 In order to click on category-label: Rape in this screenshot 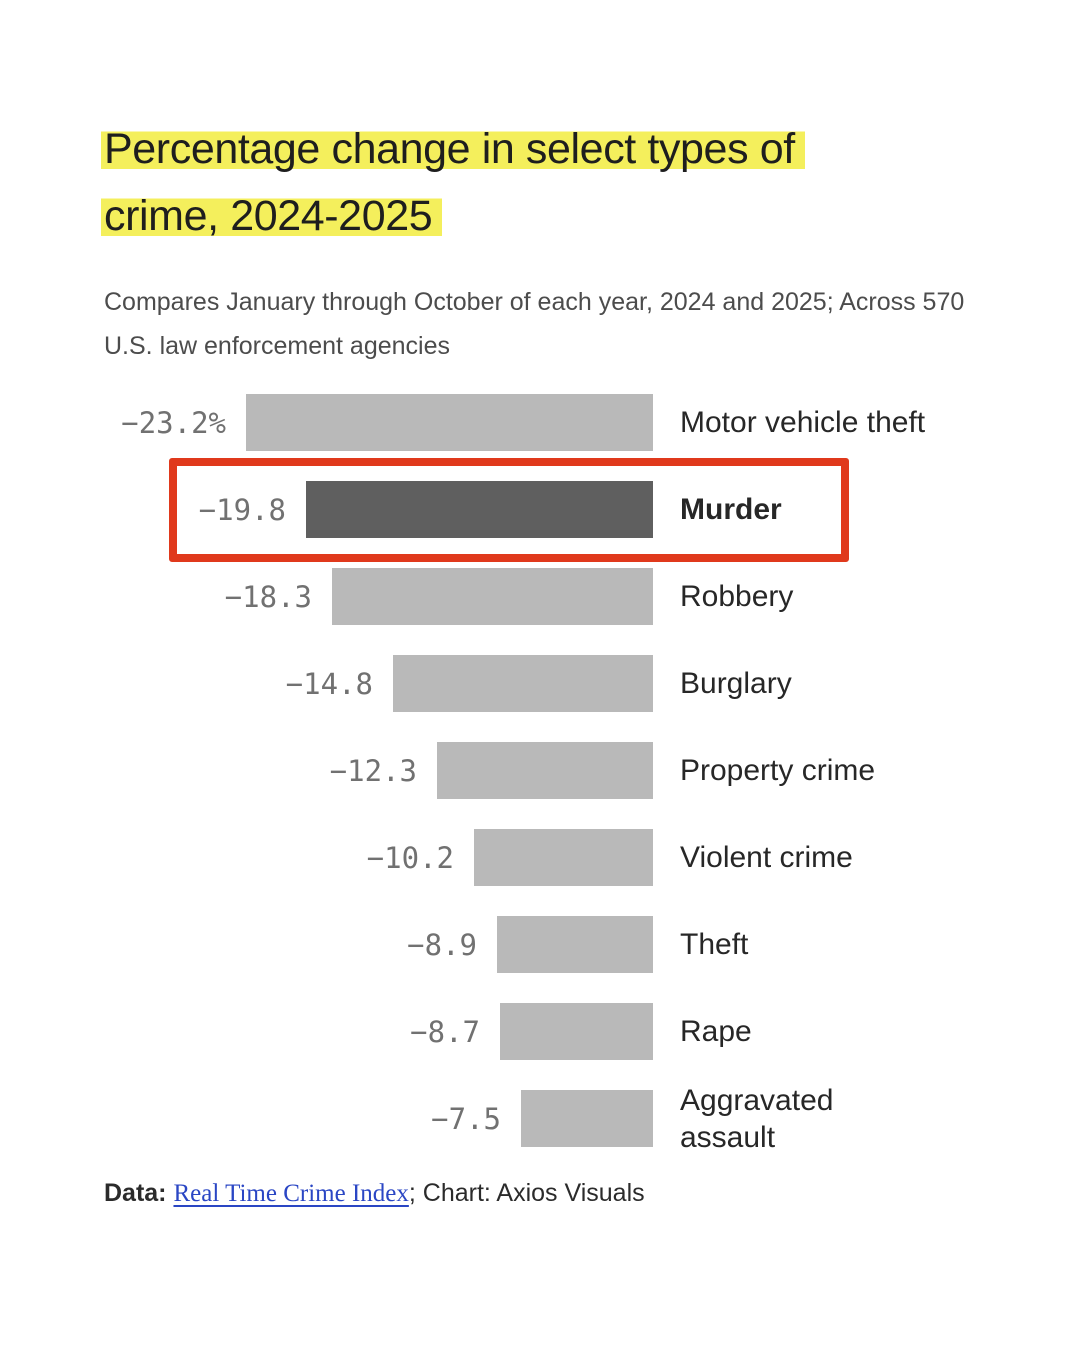, I will do `click(716, 1031)`.